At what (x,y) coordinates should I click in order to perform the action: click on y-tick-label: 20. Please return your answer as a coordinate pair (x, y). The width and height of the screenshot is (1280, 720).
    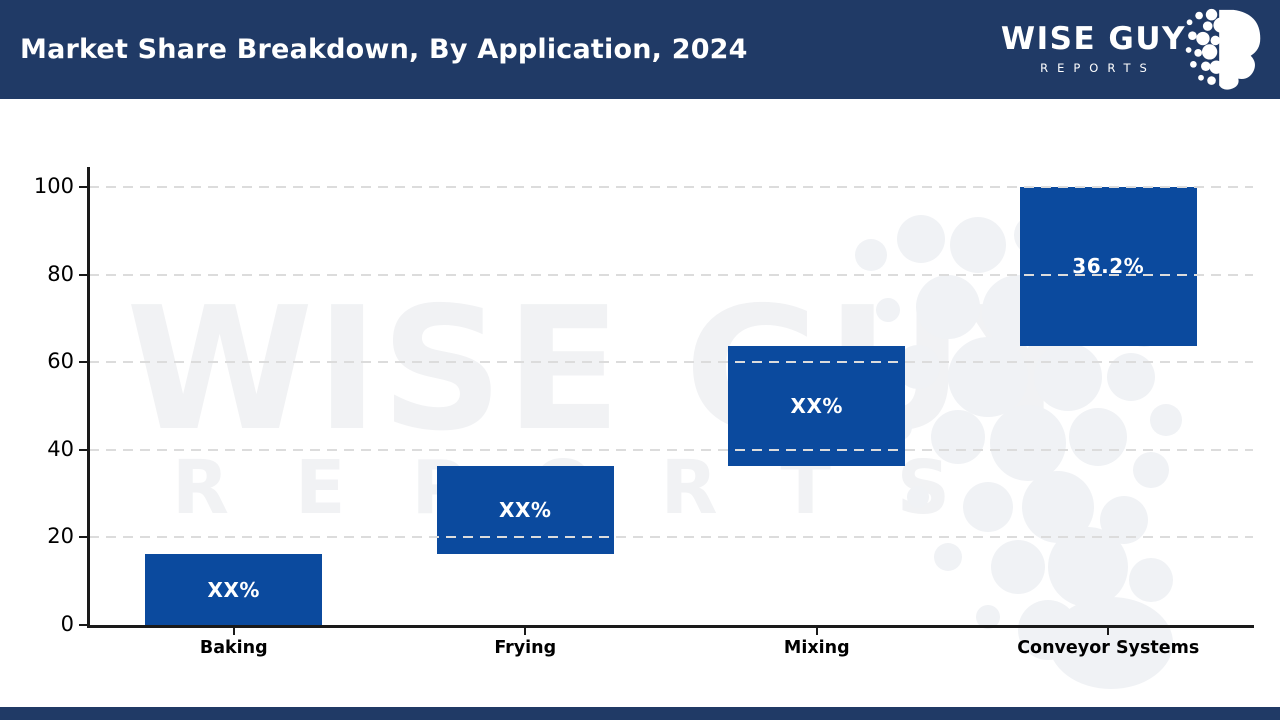
    Looking at the image, I should click on (60, 536).